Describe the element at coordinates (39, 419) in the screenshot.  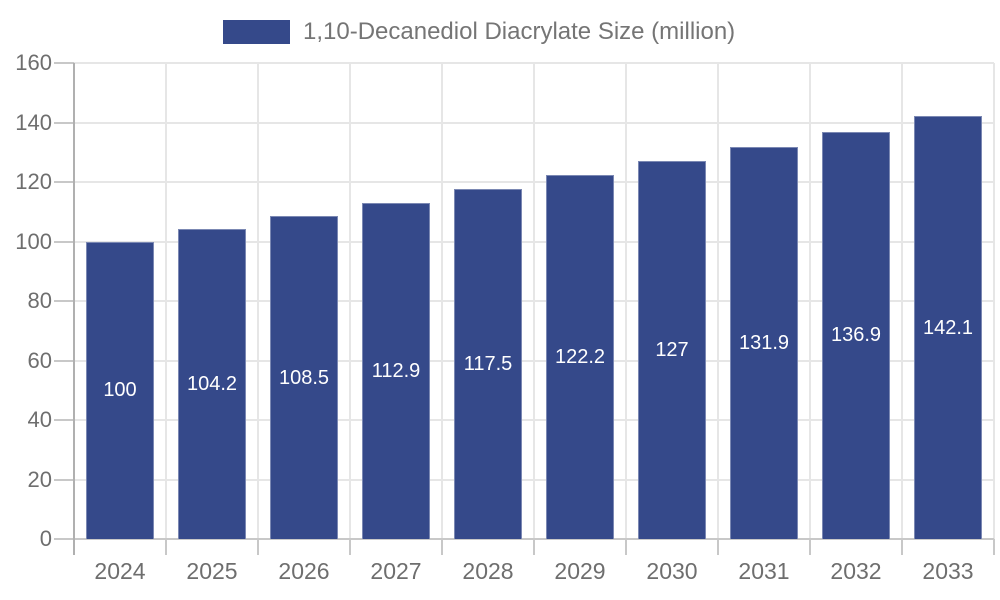
I see `y-tick-label: 40` at that location.